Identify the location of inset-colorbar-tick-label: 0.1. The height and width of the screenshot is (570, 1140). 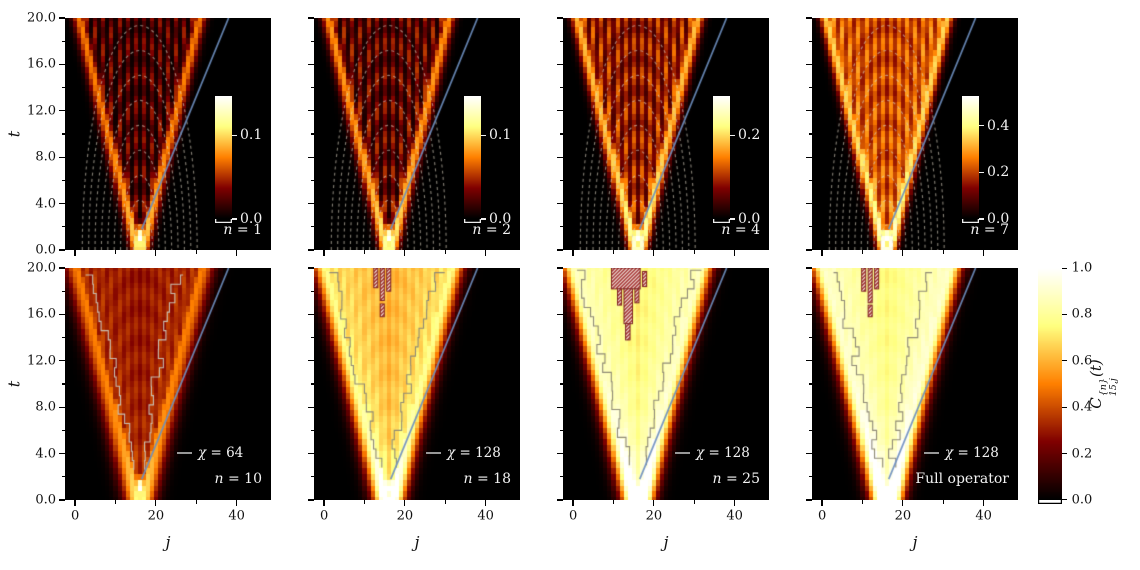
(500, 135).